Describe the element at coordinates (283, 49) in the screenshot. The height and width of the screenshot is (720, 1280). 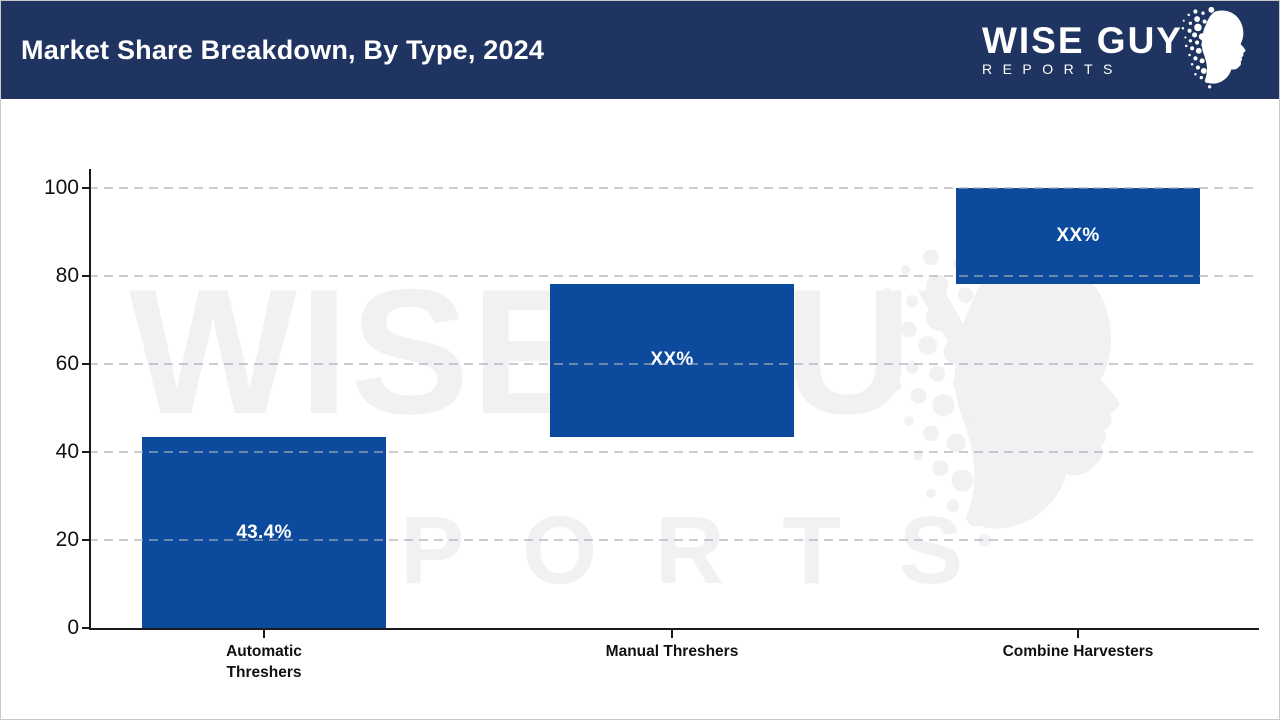
I see `page-title: Market Share Breakdown, By Type, 2024` at that location.